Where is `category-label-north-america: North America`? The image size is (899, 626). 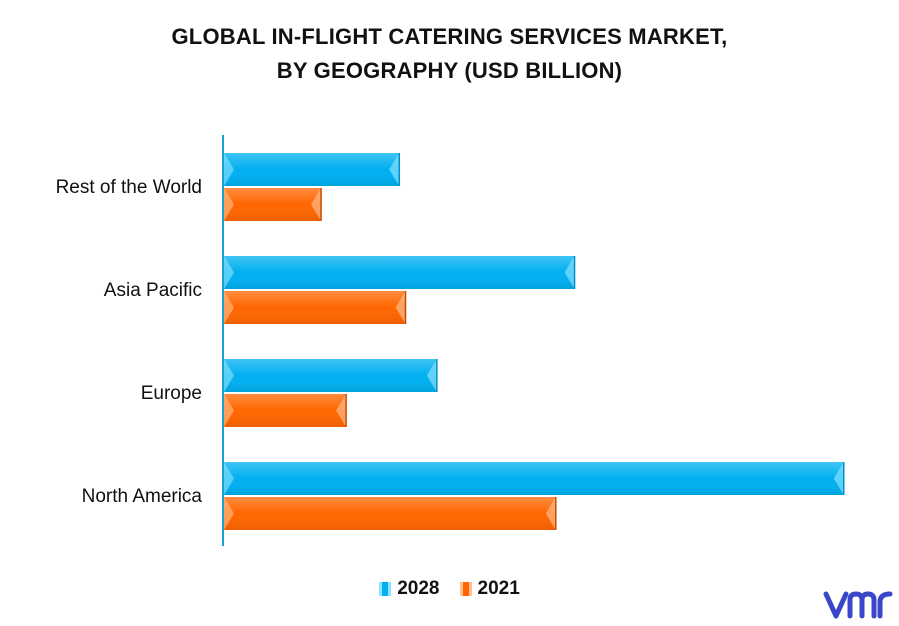
category-label-north-america: North America is located at coordinates (142, 496).